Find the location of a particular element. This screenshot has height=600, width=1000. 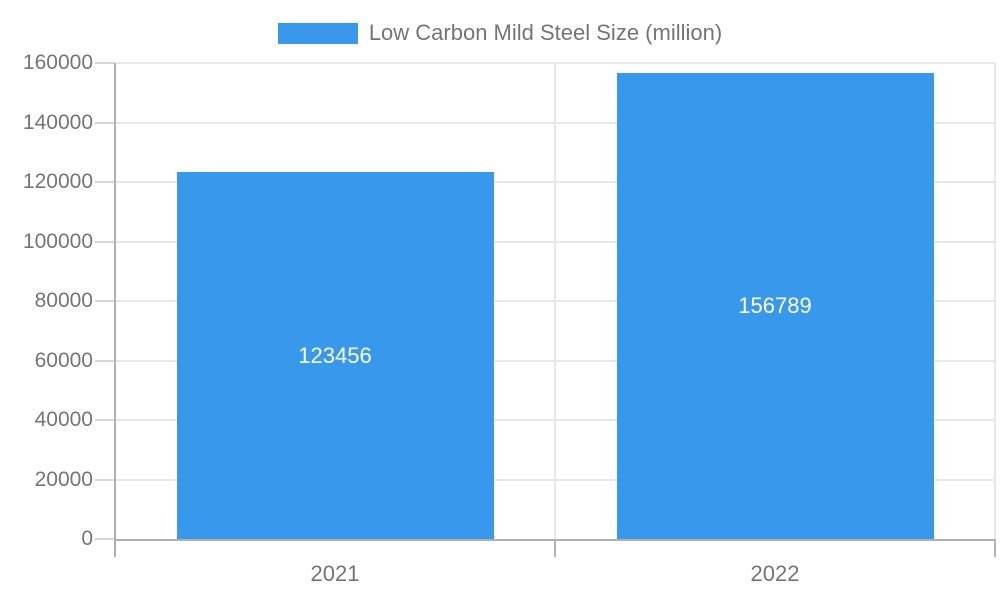

y-axis-tick-label: 0 is located at coordinates (87, 538).